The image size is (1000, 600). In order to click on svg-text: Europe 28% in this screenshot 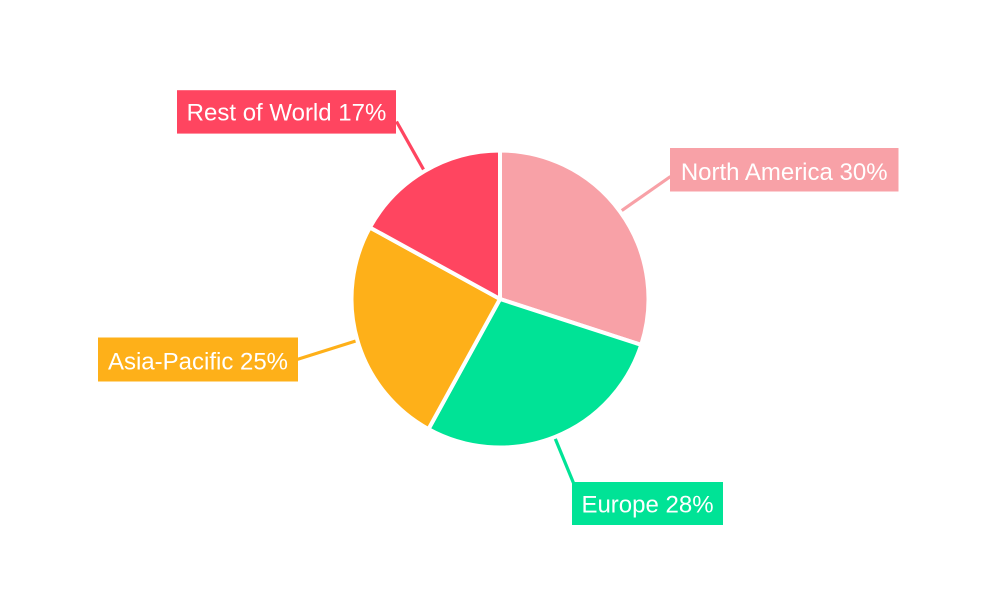, I will do `click(647, 505)`.